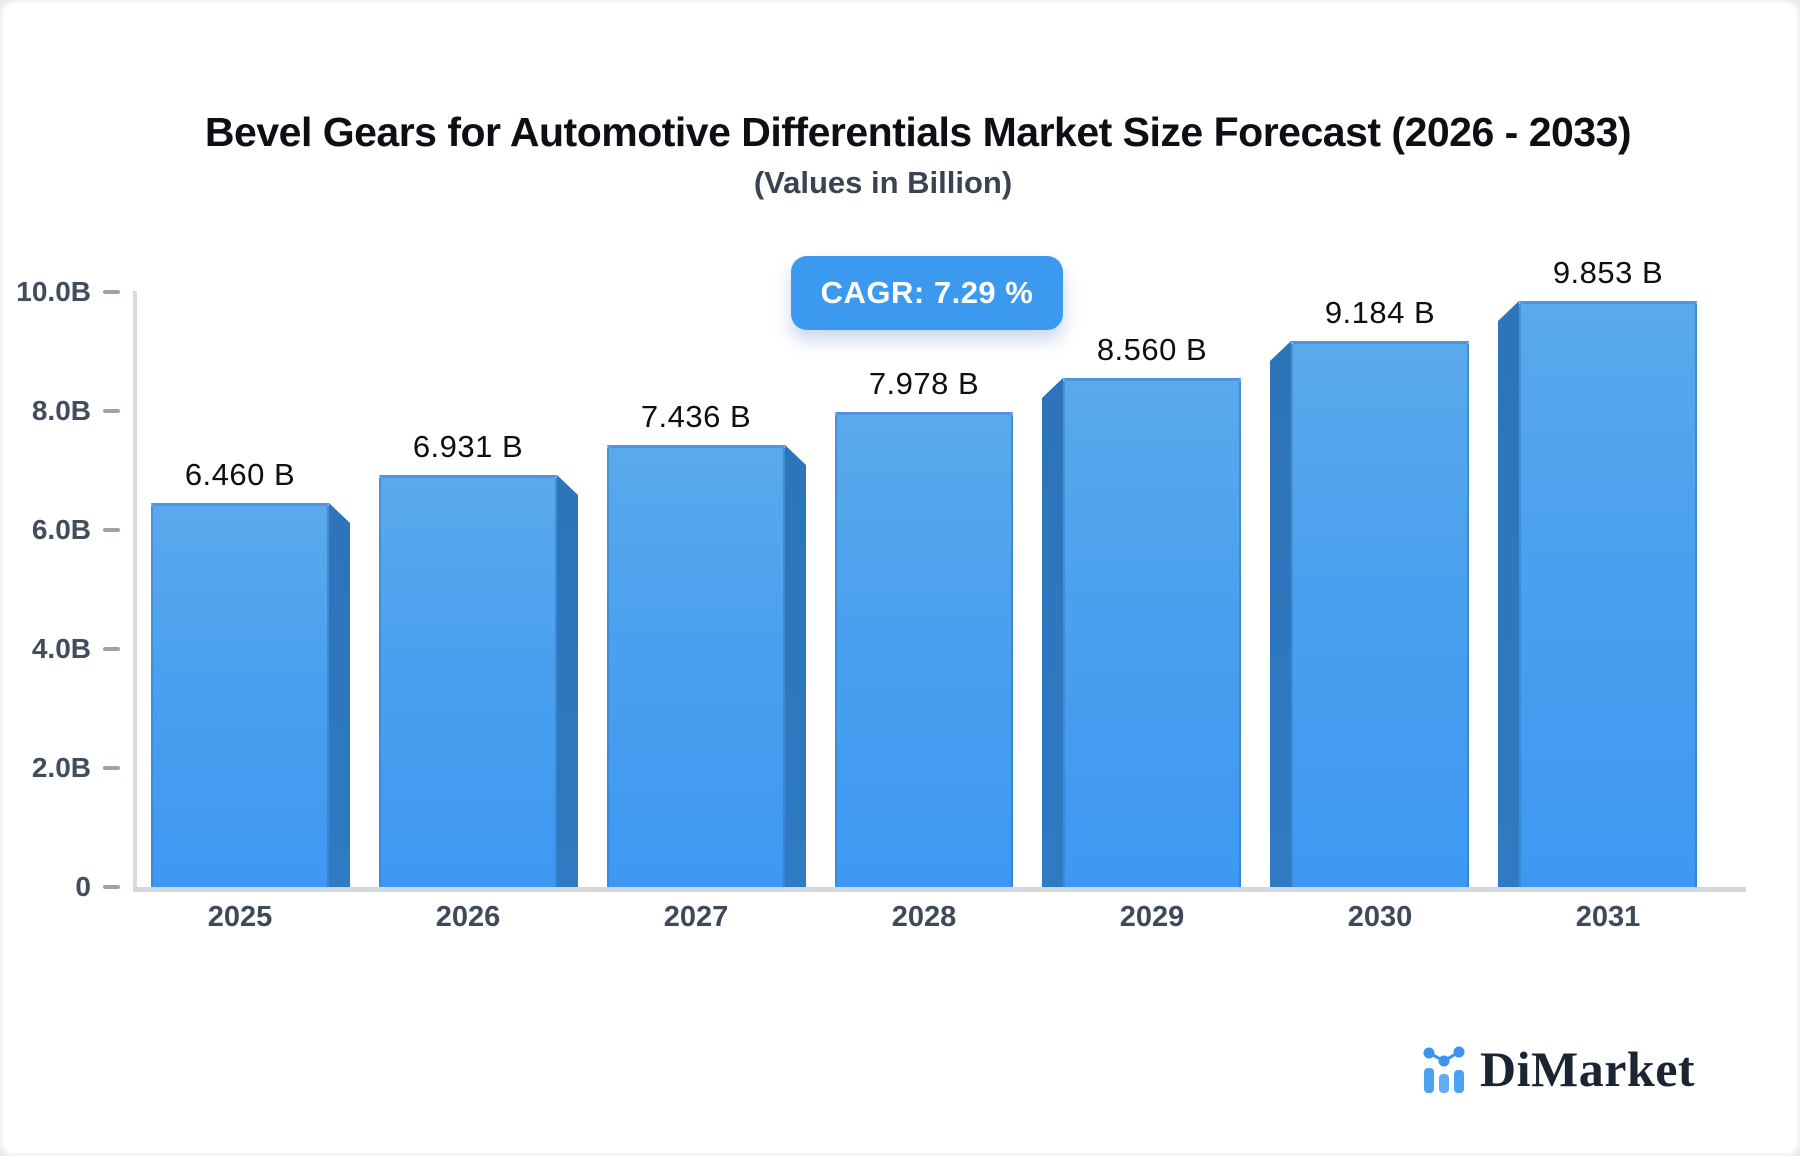 This screenshot has height=1156, width=1800. I want to click on y-tick-label: 10.0B, so click(53, 291).